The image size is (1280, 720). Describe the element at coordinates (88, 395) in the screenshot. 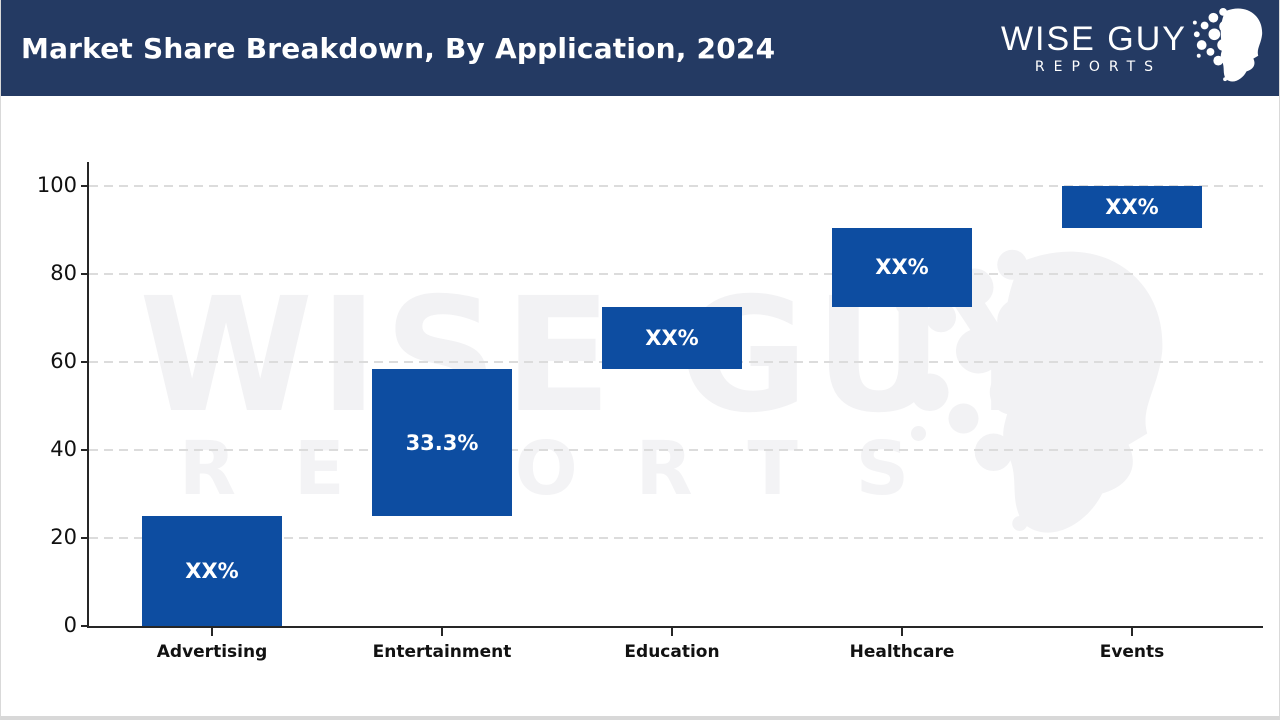

I see `y-axis-line` at that location.